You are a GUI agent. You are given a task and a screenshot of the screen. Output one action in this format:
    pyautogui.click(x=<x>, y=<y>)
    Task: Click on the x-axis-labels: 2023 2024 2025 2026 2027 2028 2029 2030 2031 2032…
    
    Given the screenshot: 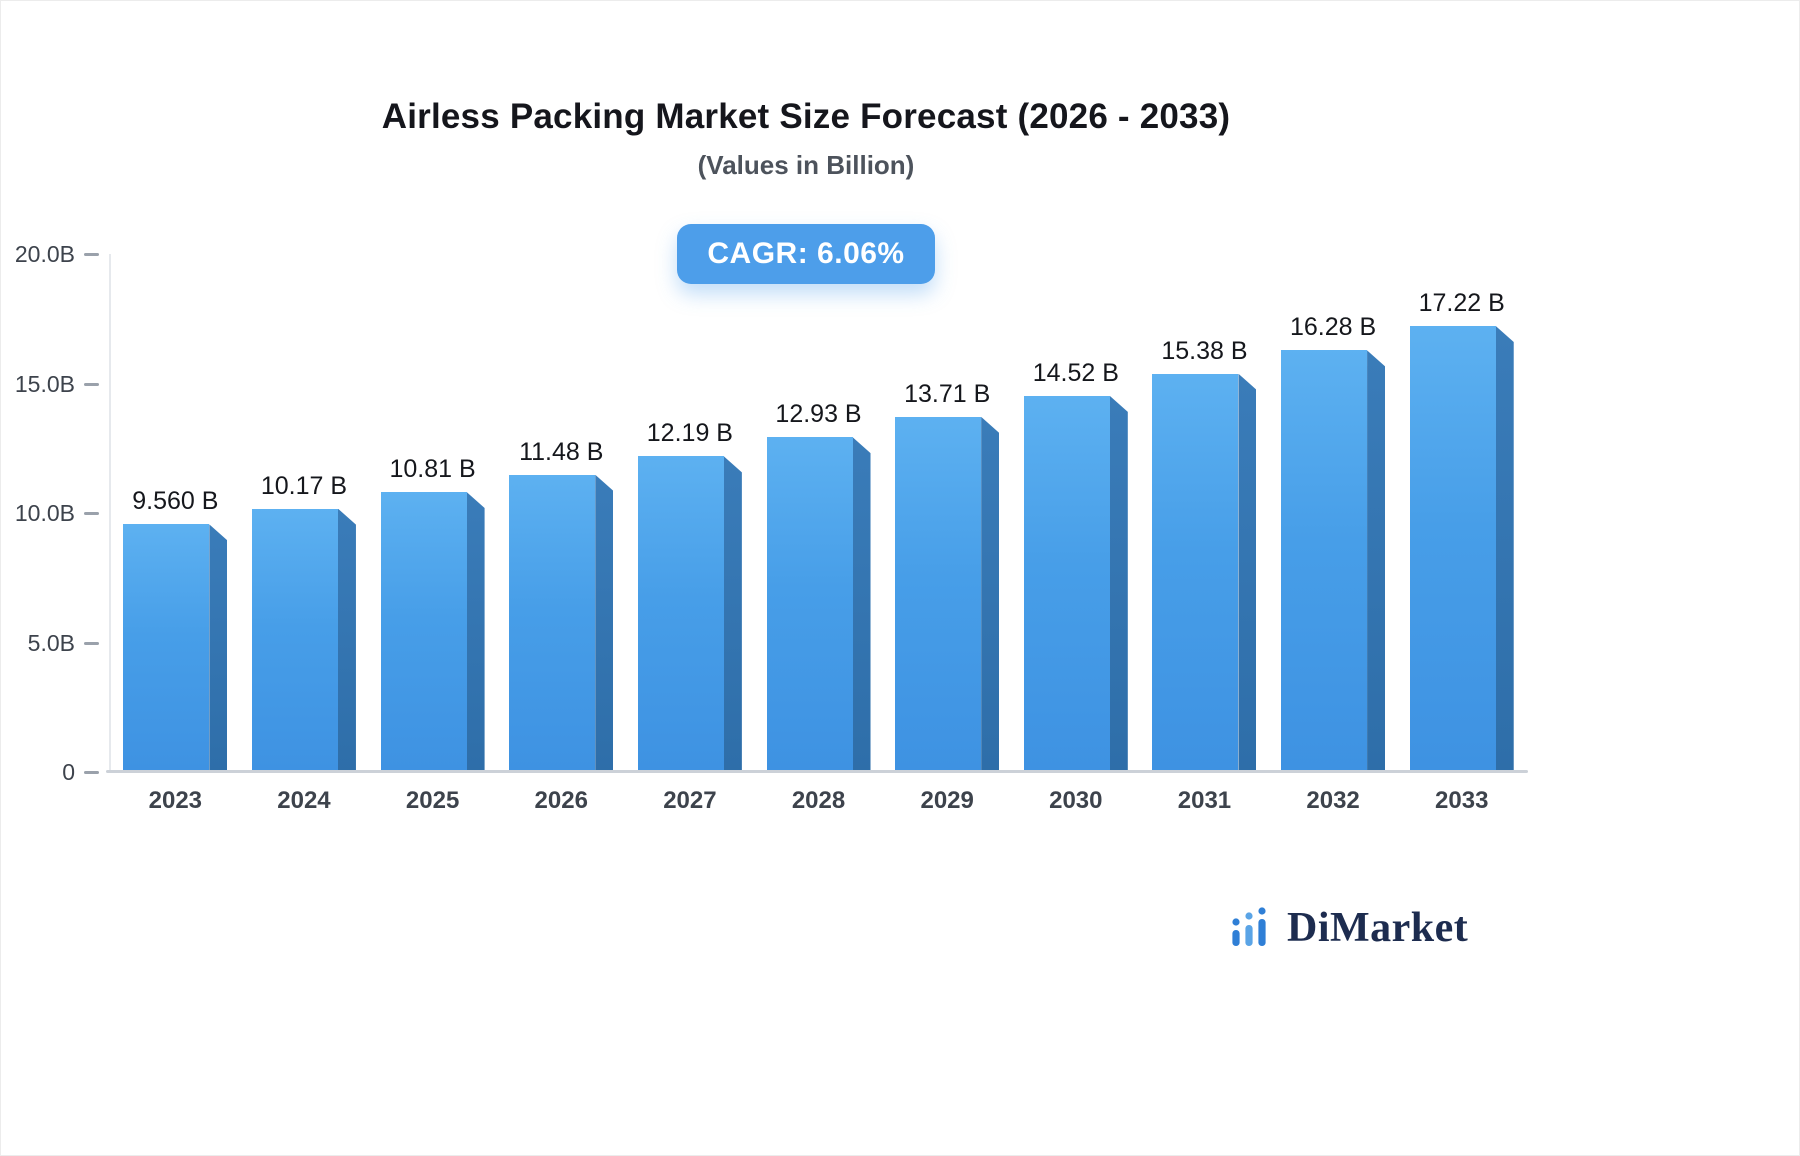 What is the action you would take?
    pyautogui.click(x=818, y=801)
    